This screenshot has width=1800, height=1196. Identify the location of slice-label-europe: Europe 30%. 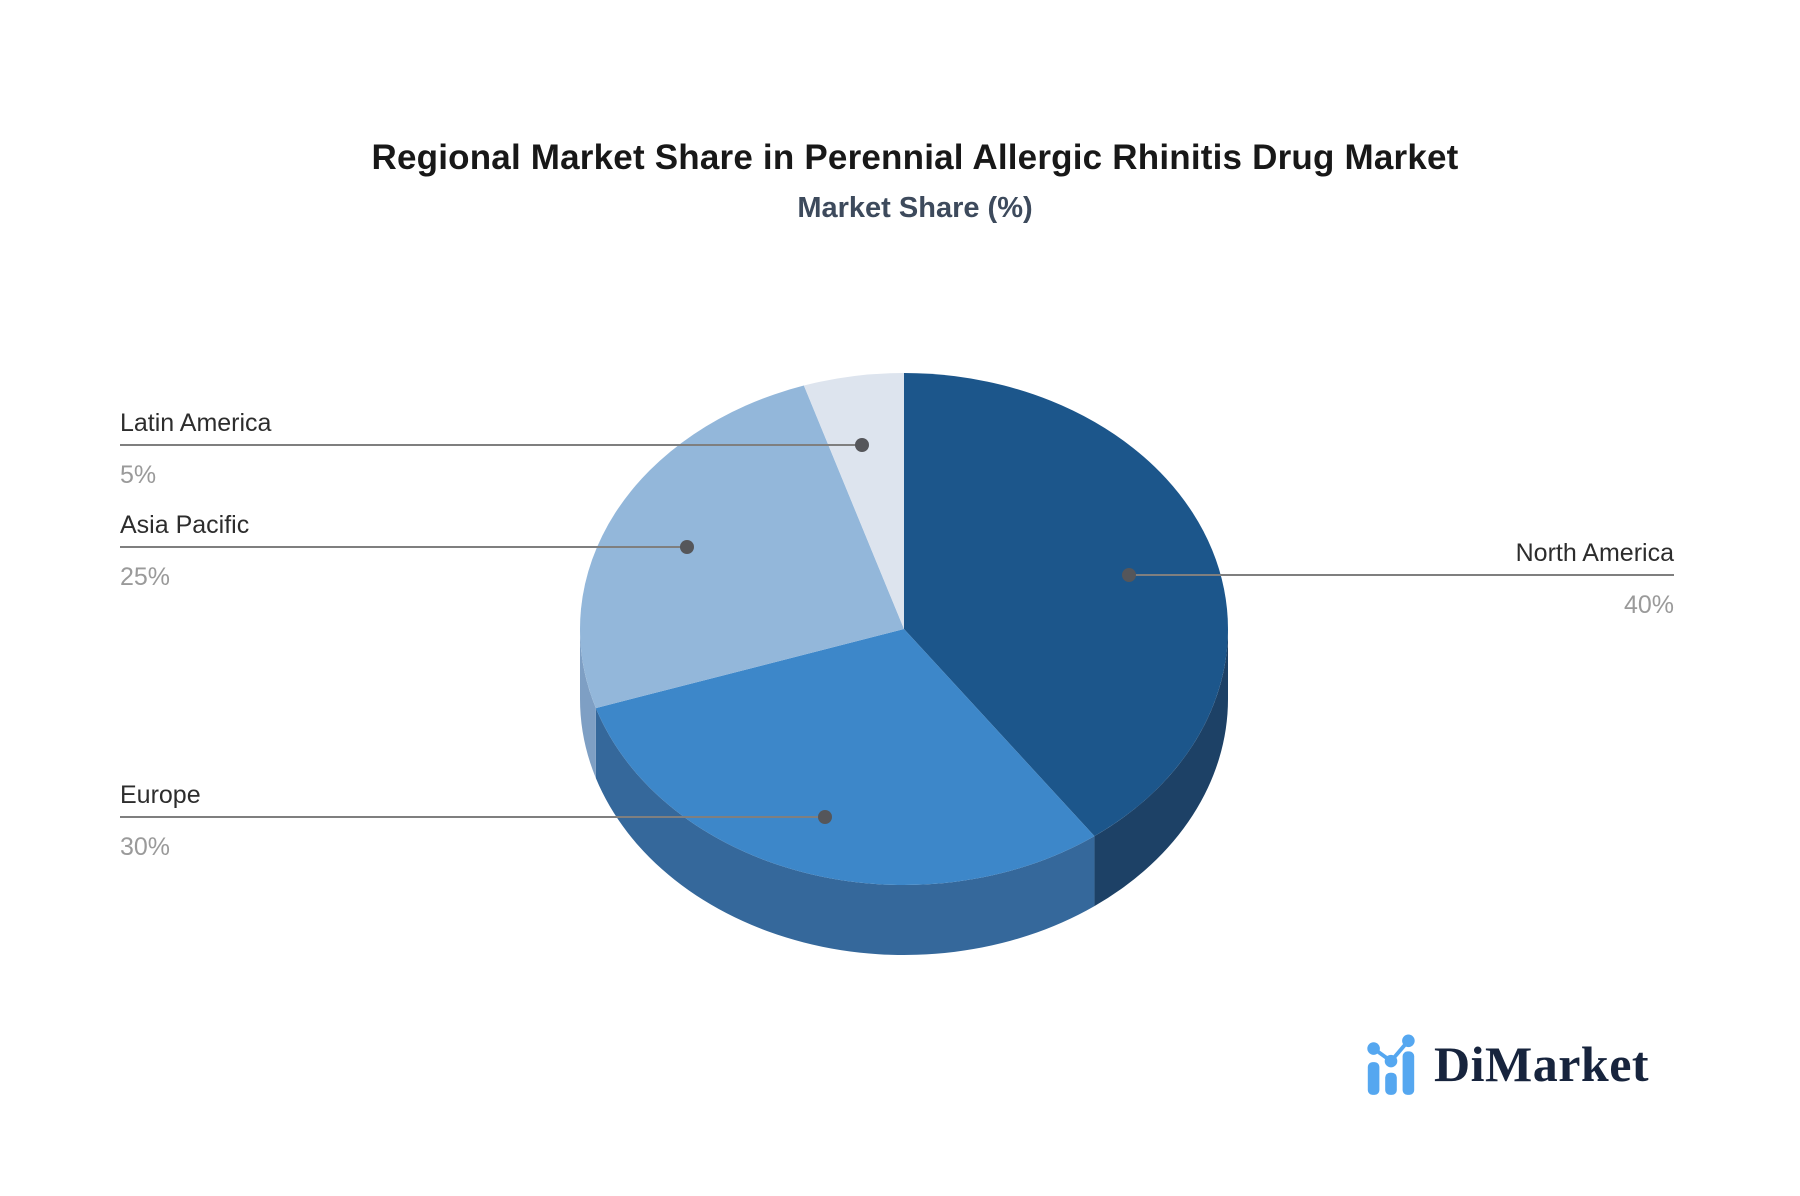
(400, 821).